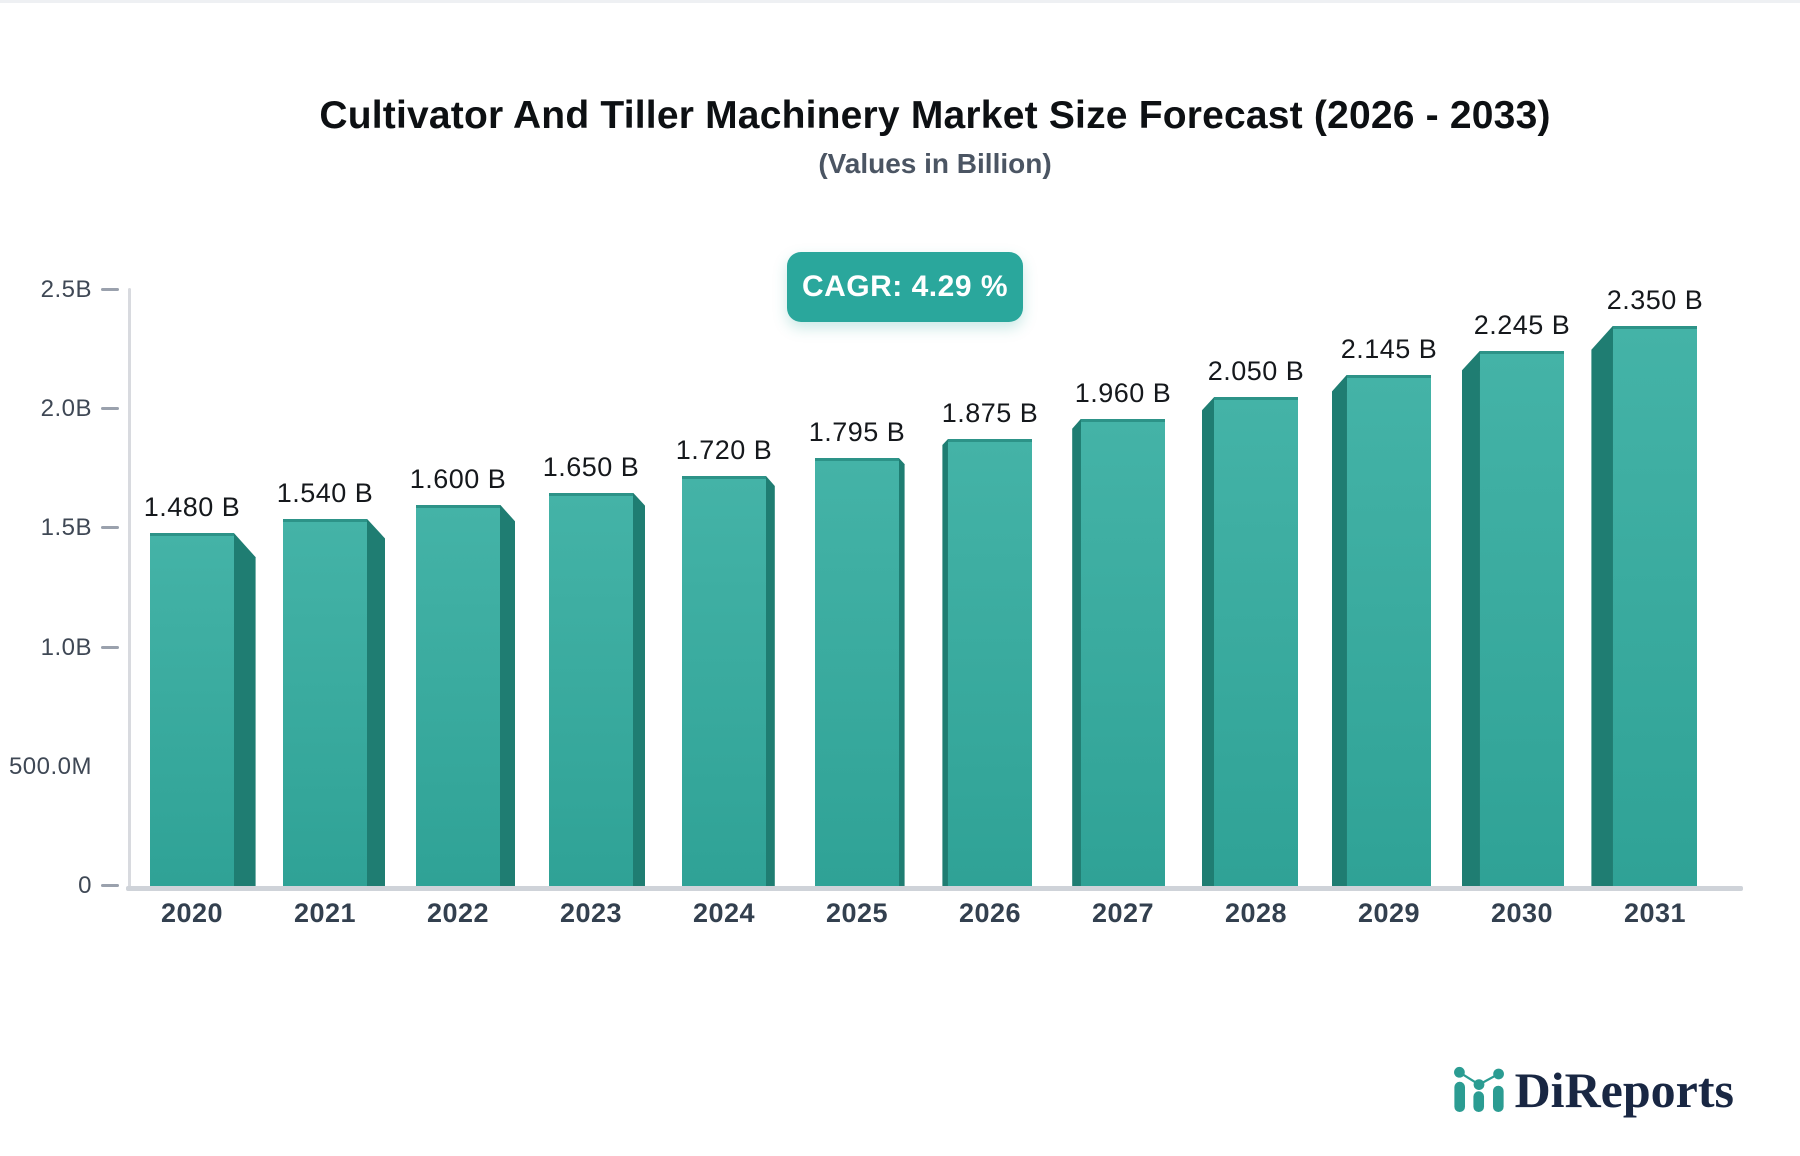  I want to click on x-axis-year-label: 2022, so click(458, 913).